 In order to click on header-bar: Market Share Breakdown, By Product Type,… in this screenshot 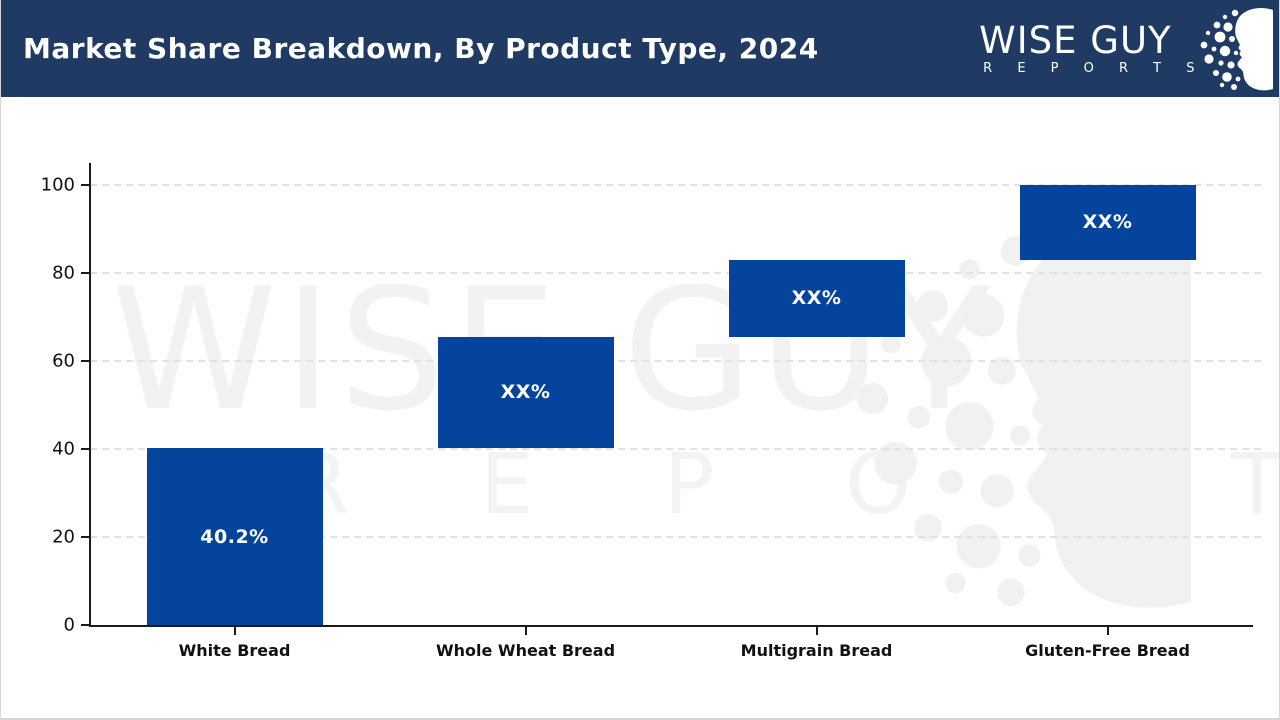, I will do `click(640, 48)`.